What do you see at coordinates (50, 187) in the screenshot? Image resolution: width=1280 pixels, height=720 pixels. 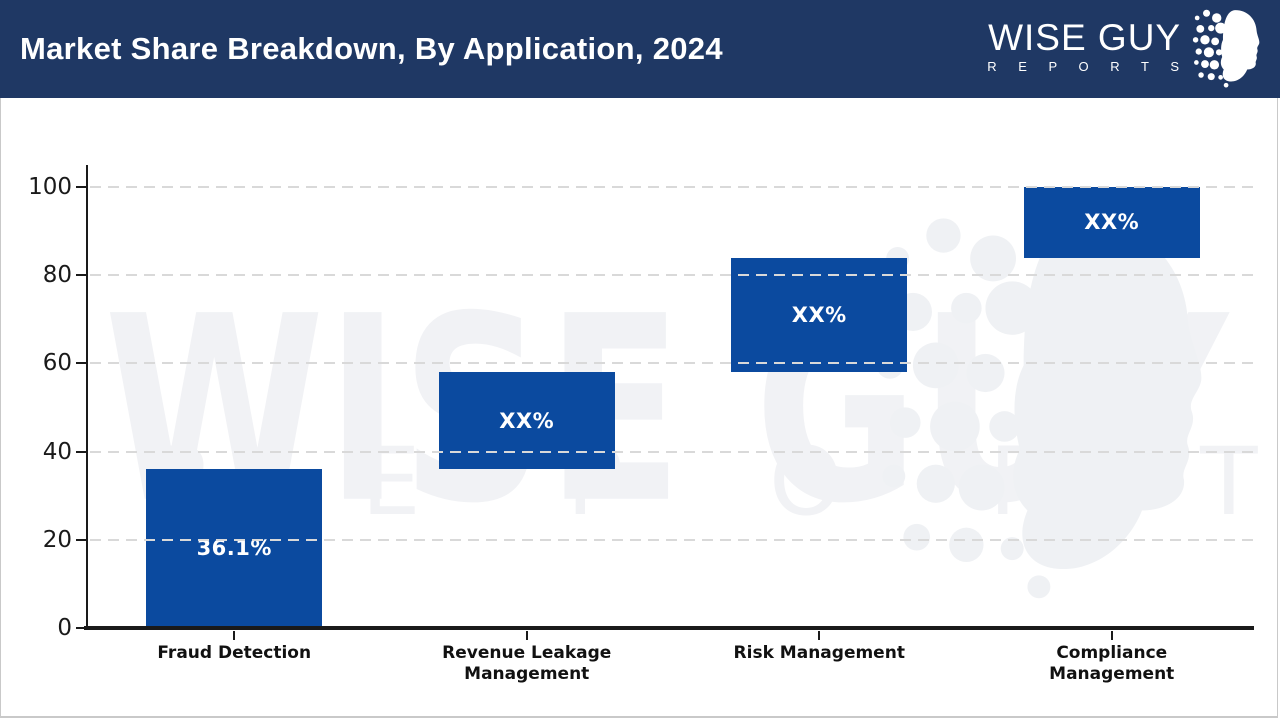 I see `y-tick-label-100: 100` at bounding box center [50, 187].